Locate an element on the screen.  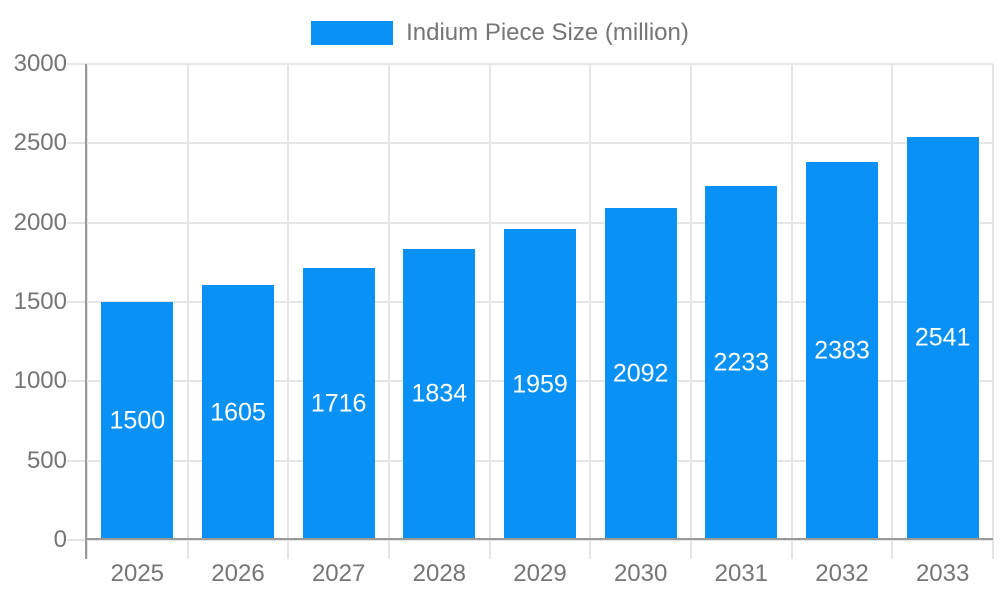
bar-2027: 1716 is located at coordinates (338, 403).